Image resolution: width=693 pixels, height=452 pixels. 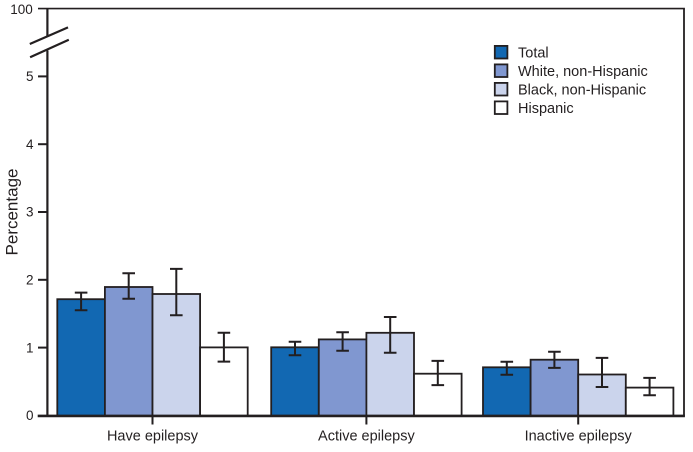 I want to click on svg-text: Have epilepsy, so click(x=153, y=437).